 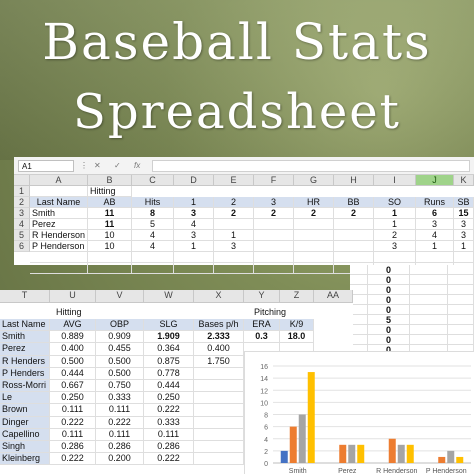 What do you see at coordinates (73, 296) in the screenshot?
I see `column-header-u: U` at bounding box center [73, 296].